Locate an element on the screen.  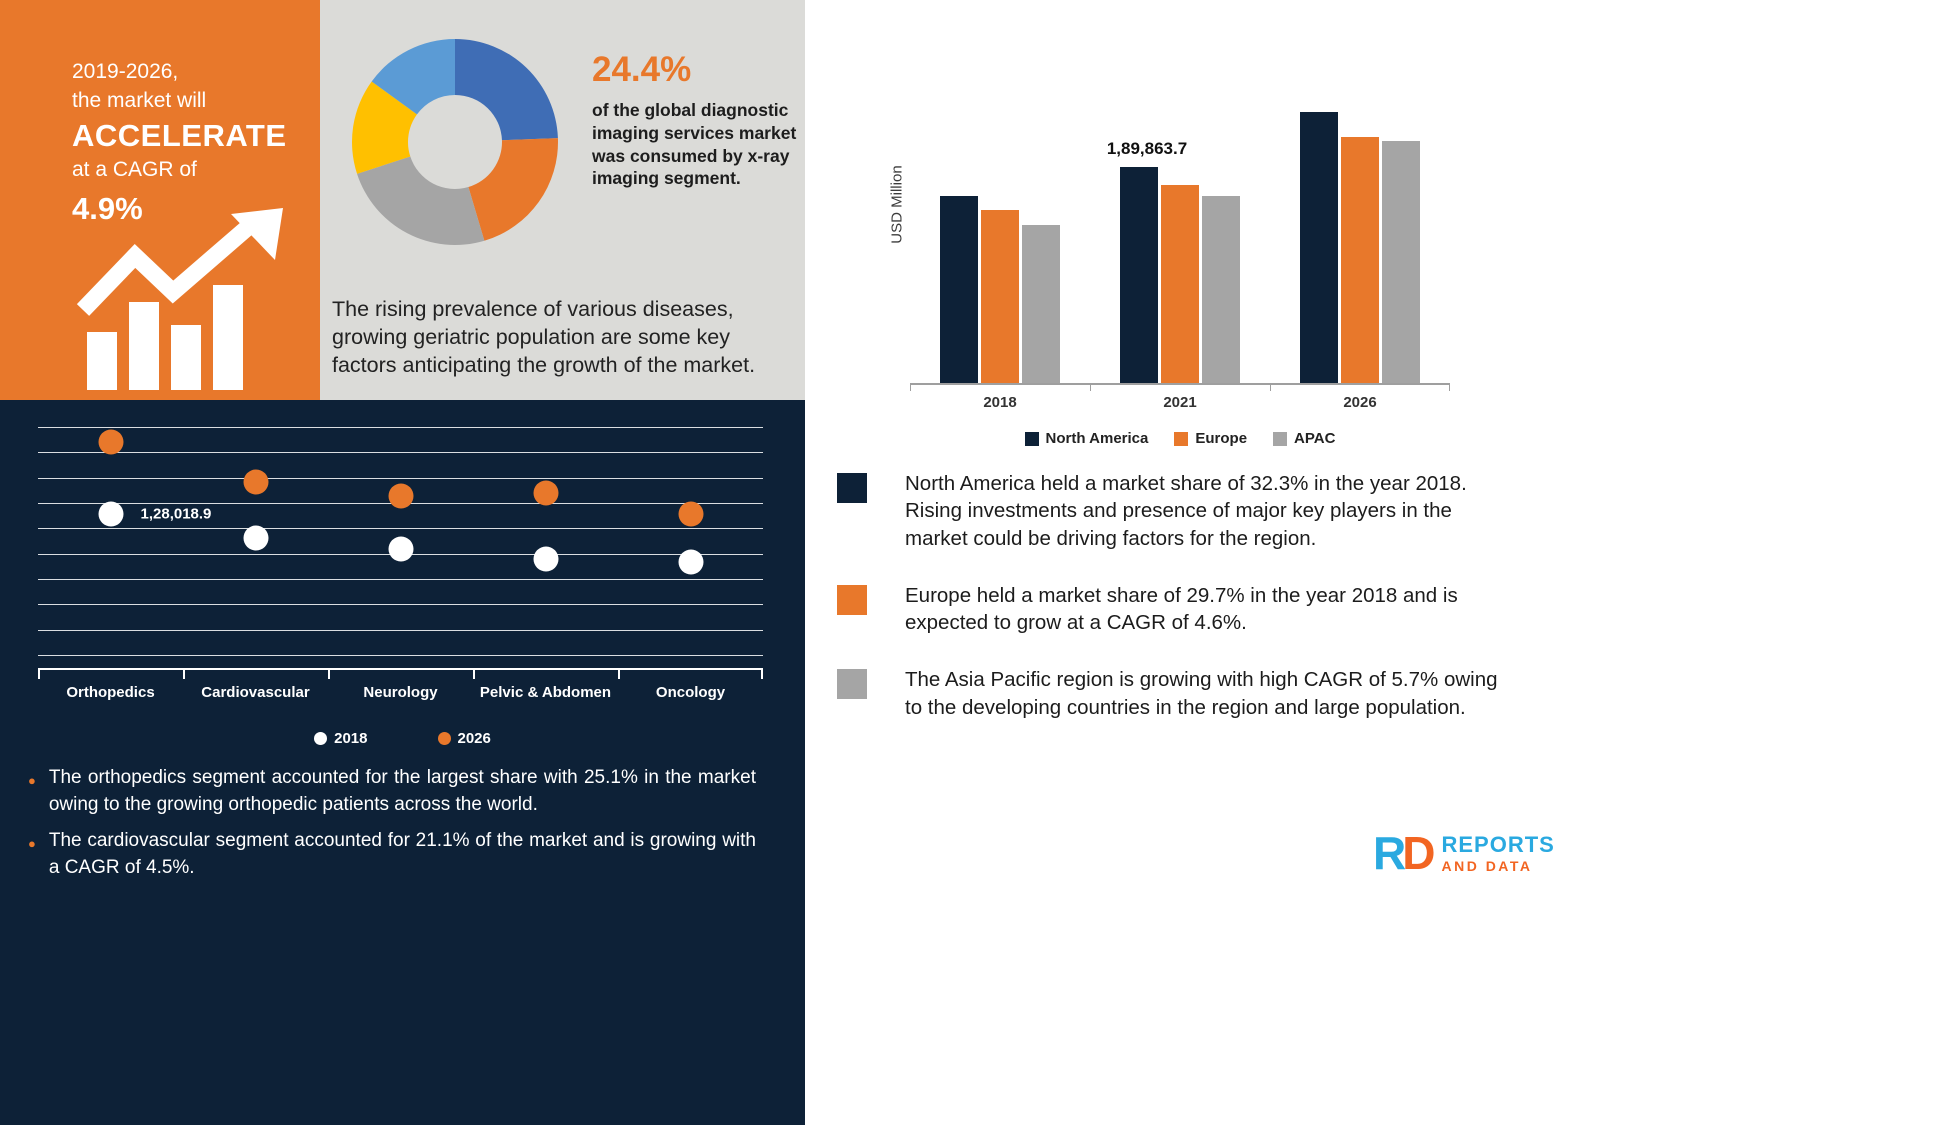
legend-label: 2026 is located at coordinates (474, 738).